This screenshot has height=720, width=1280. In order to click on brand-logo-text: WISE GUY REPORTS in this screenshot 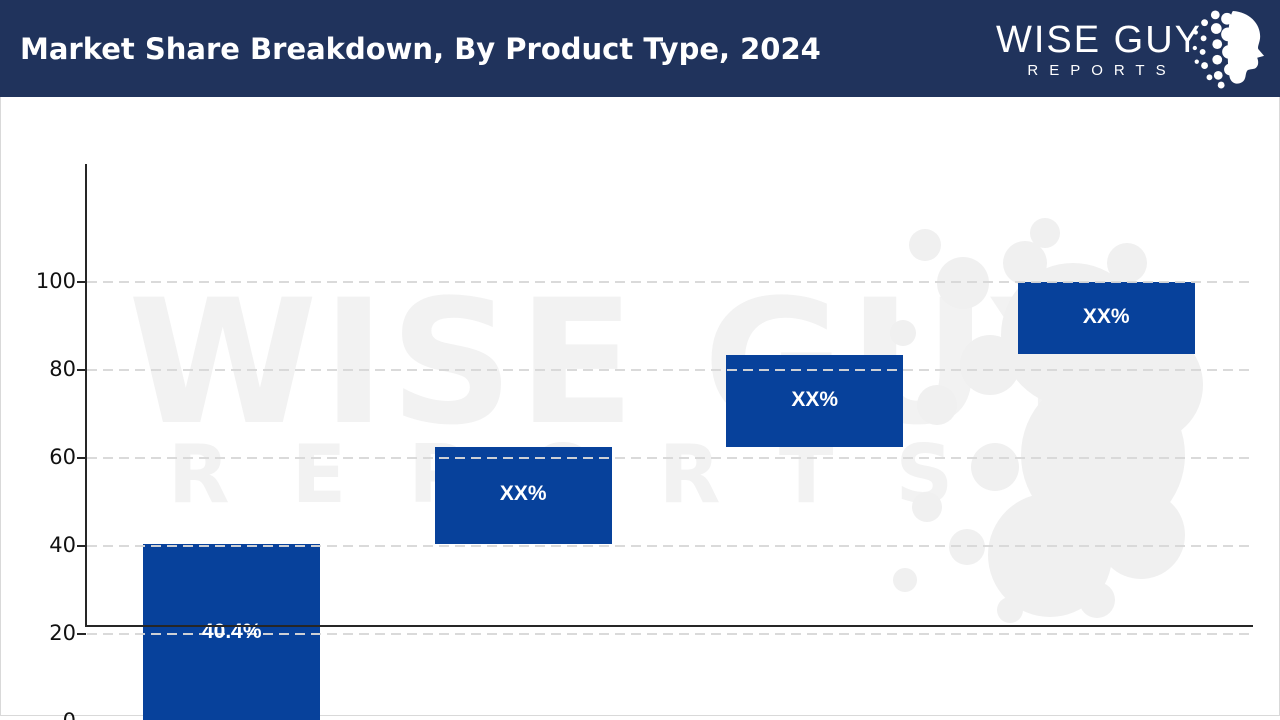, I will do `click(1099, 49)`.